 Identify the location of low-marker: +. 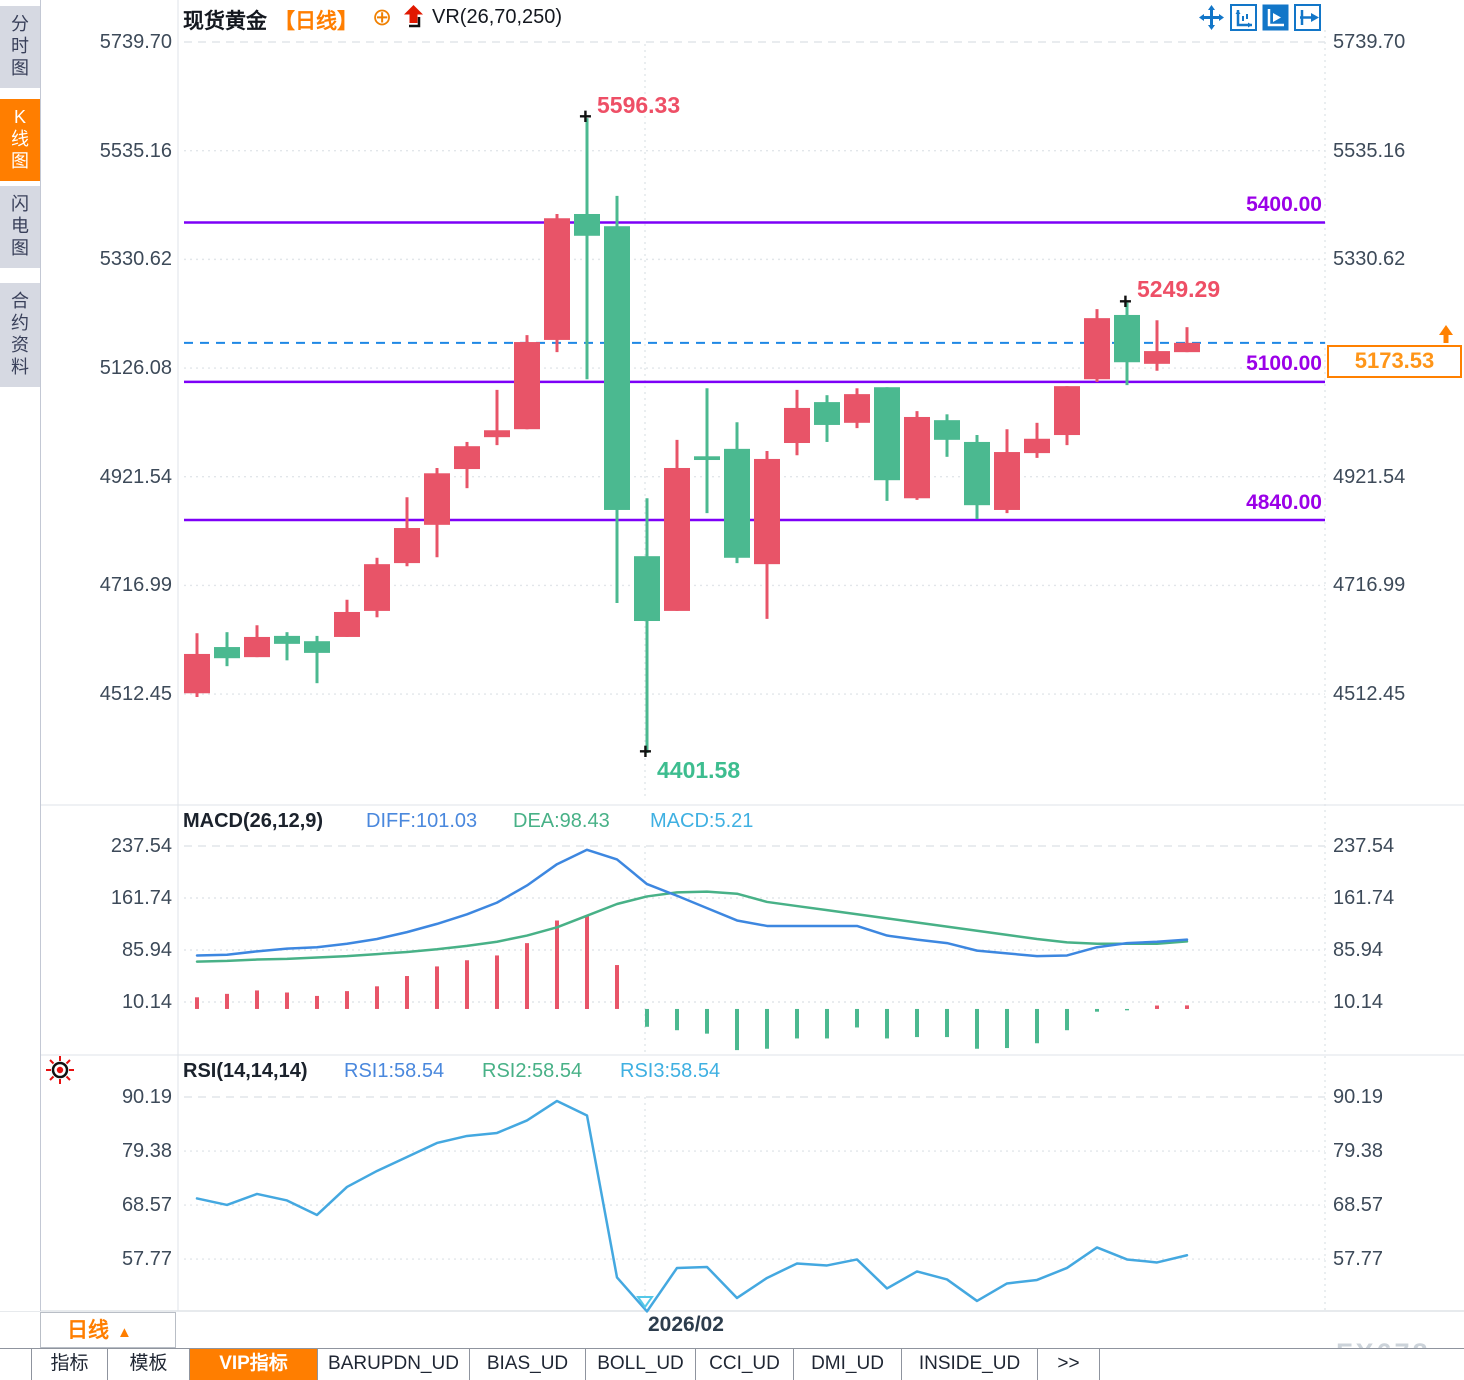
(645, 751).